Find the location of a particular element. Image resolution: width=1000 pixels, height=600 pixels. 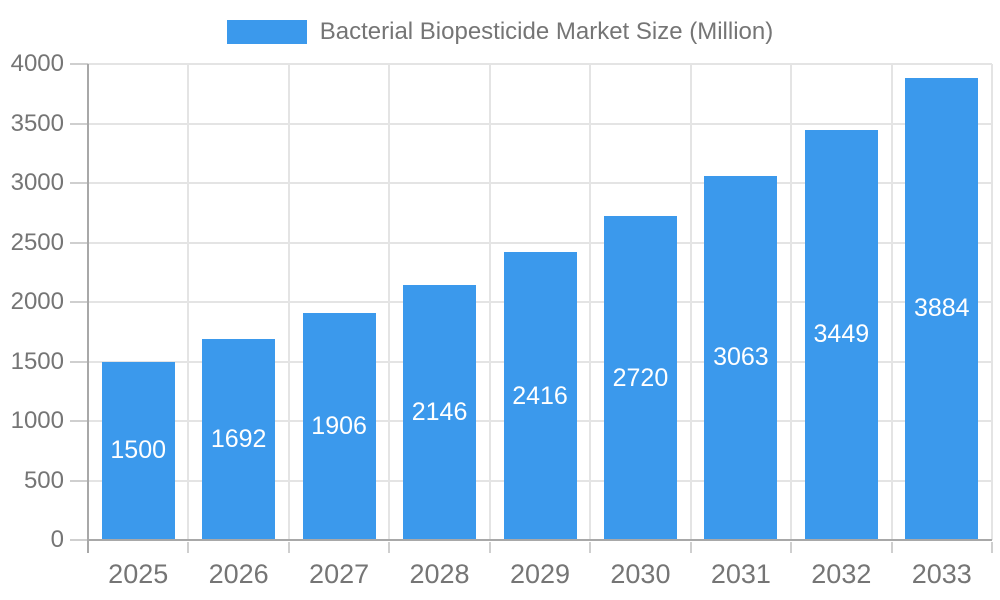

bar: 3063 is located at coordinates (741, 357).